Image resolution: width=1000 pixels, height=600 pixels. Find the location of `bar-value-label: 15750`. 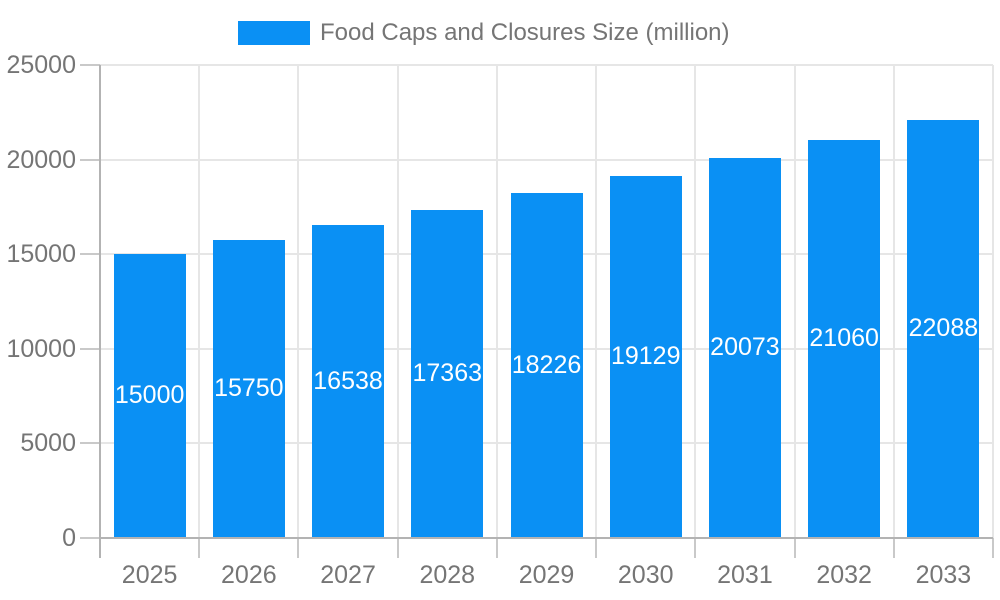

bar-value-label: 15750 is located at coordinates (249, 388).